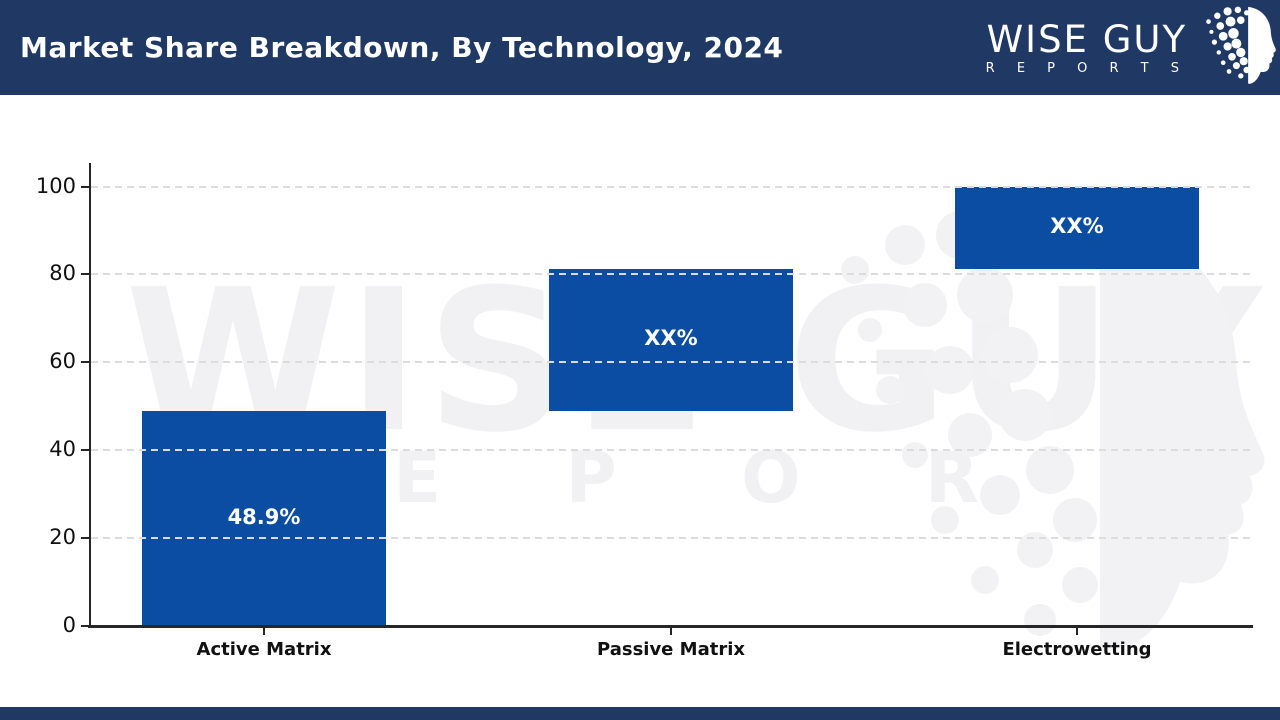 The height and width of the screenshot is (720, 1280). I want to click on y-tick-label-80: 80, so click(62, 273).